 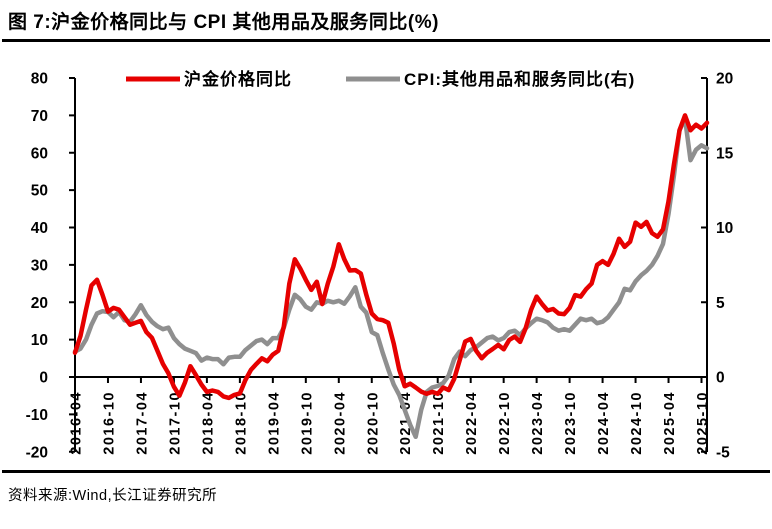 What do you see at coordinates (386, 40) in the screenshot?
I see `title-divider` at bounding box center [386, 40].